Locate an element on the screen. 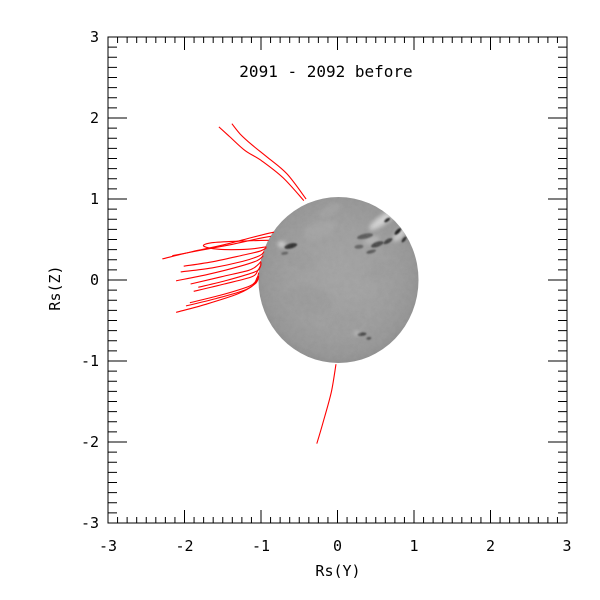 The width and height of the screenshot is (600, 600). field-line-north-open-a is located at coordinates (261, 163).